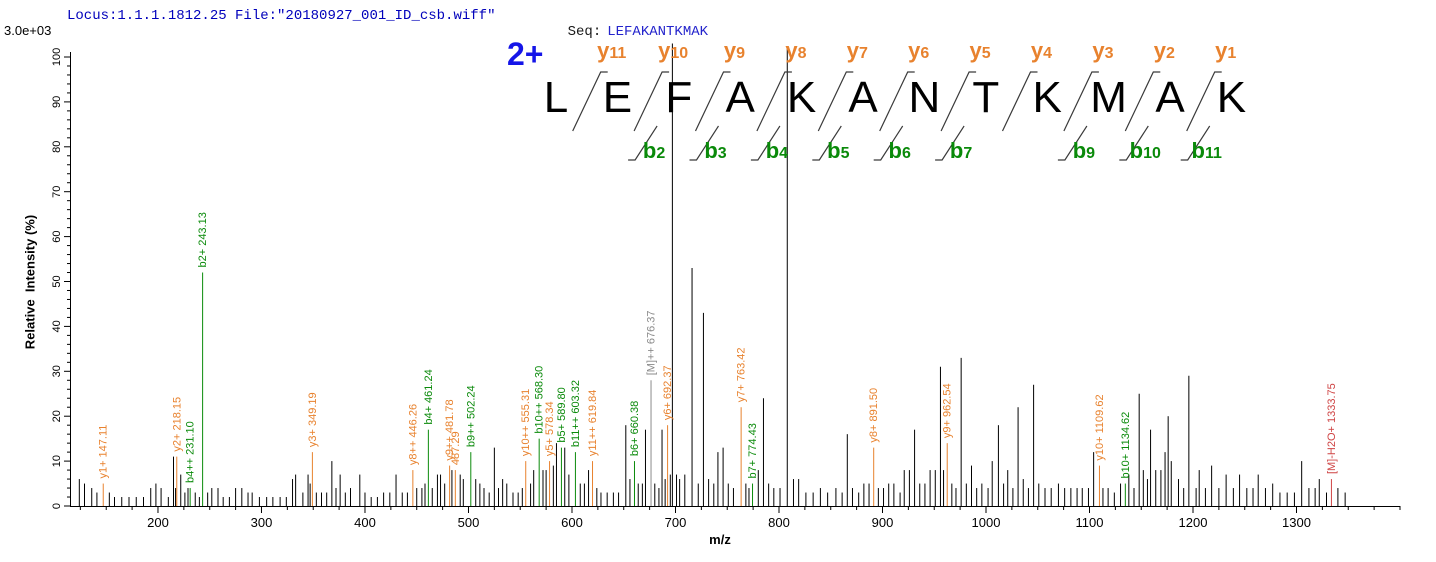  What do you see at coordinates (1108, 97) in the screenshot?
I see `sequence-residue: M` at bounding box center [1108, 97].